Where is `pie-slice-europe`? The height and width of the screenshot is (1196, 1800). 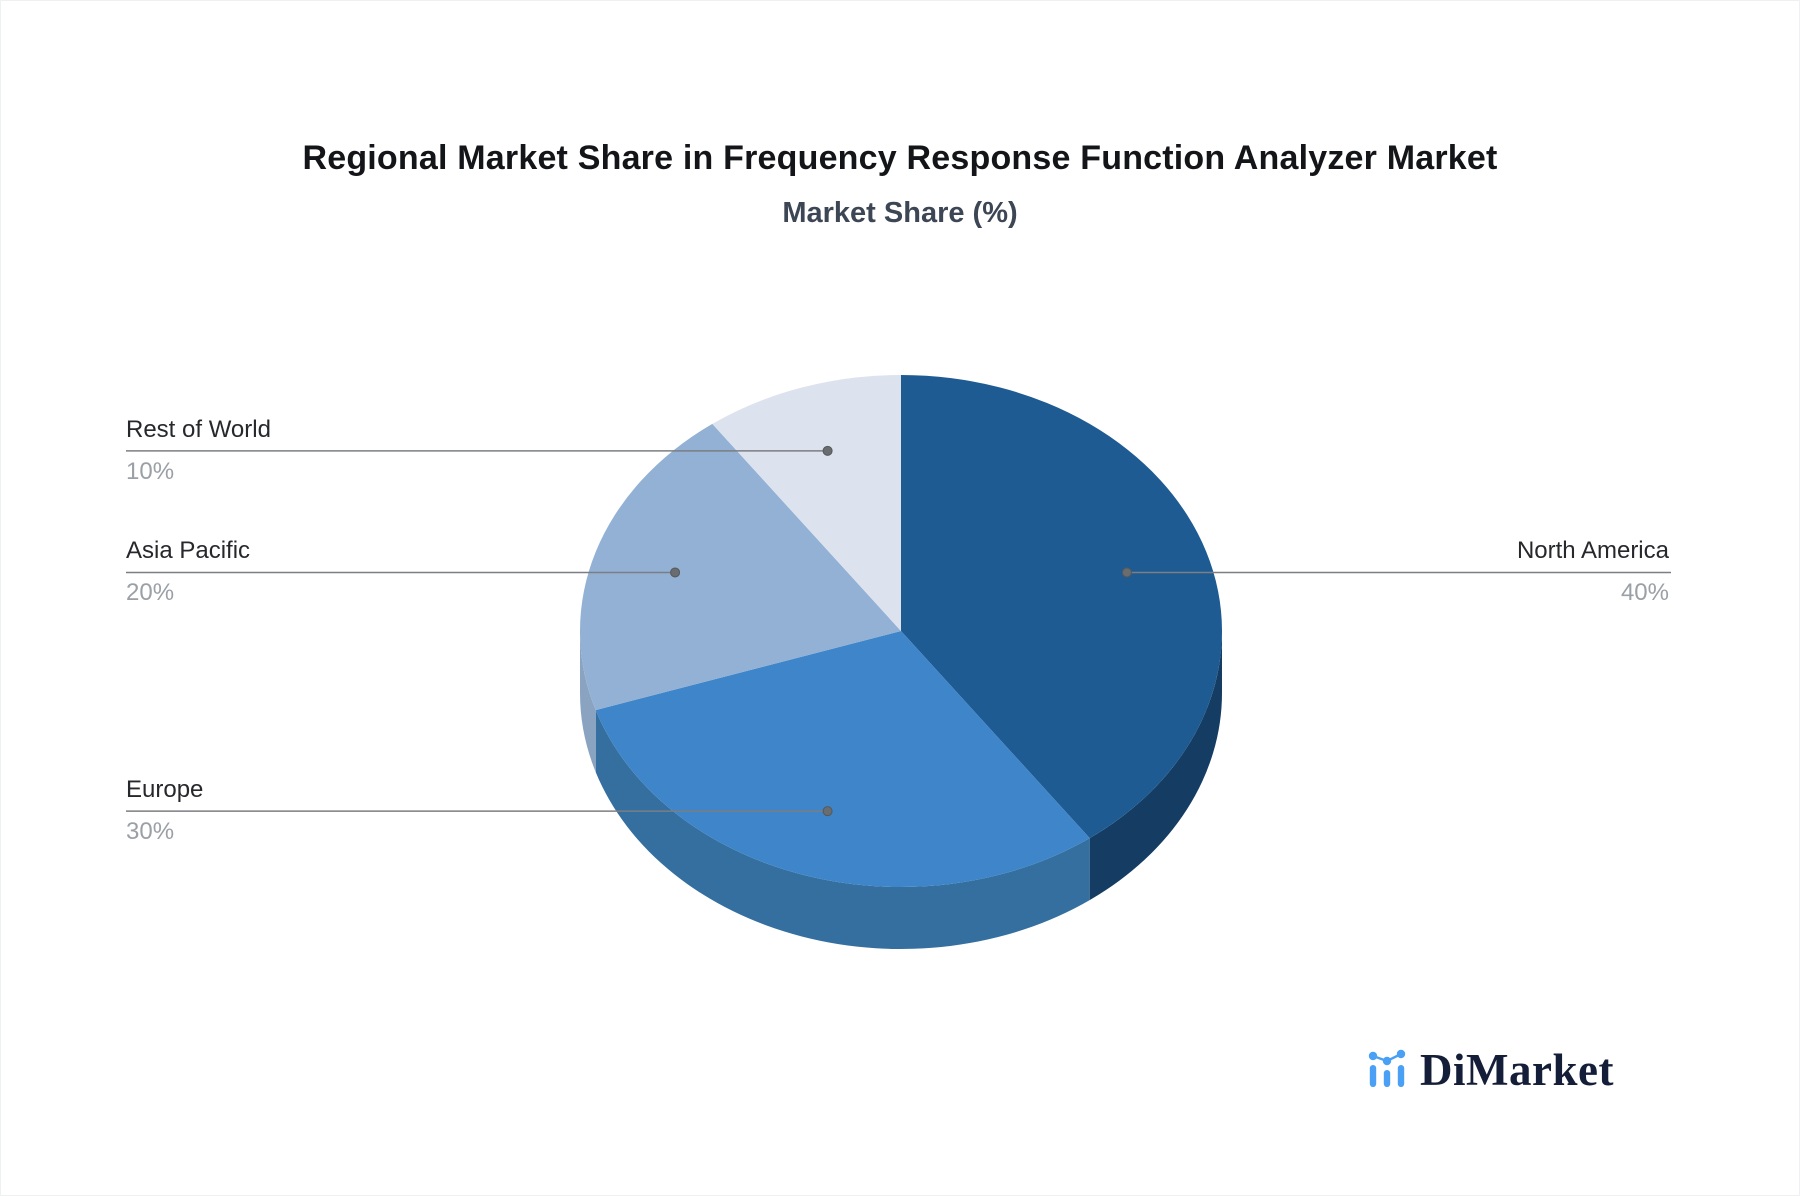
pie-slice-europe is located at coordinates (842, 759).